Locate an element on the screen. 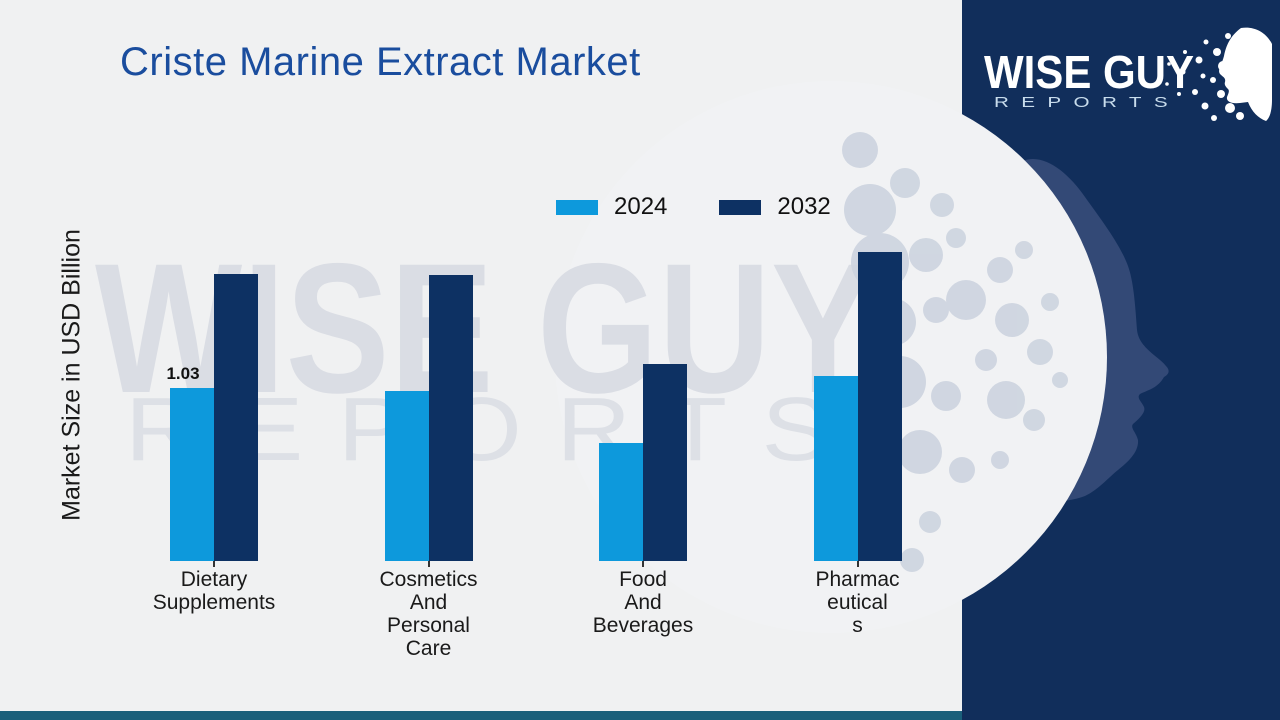  category-label-pharmaceuticals: Pharmac eutical s is located at coordinates (857, 602).